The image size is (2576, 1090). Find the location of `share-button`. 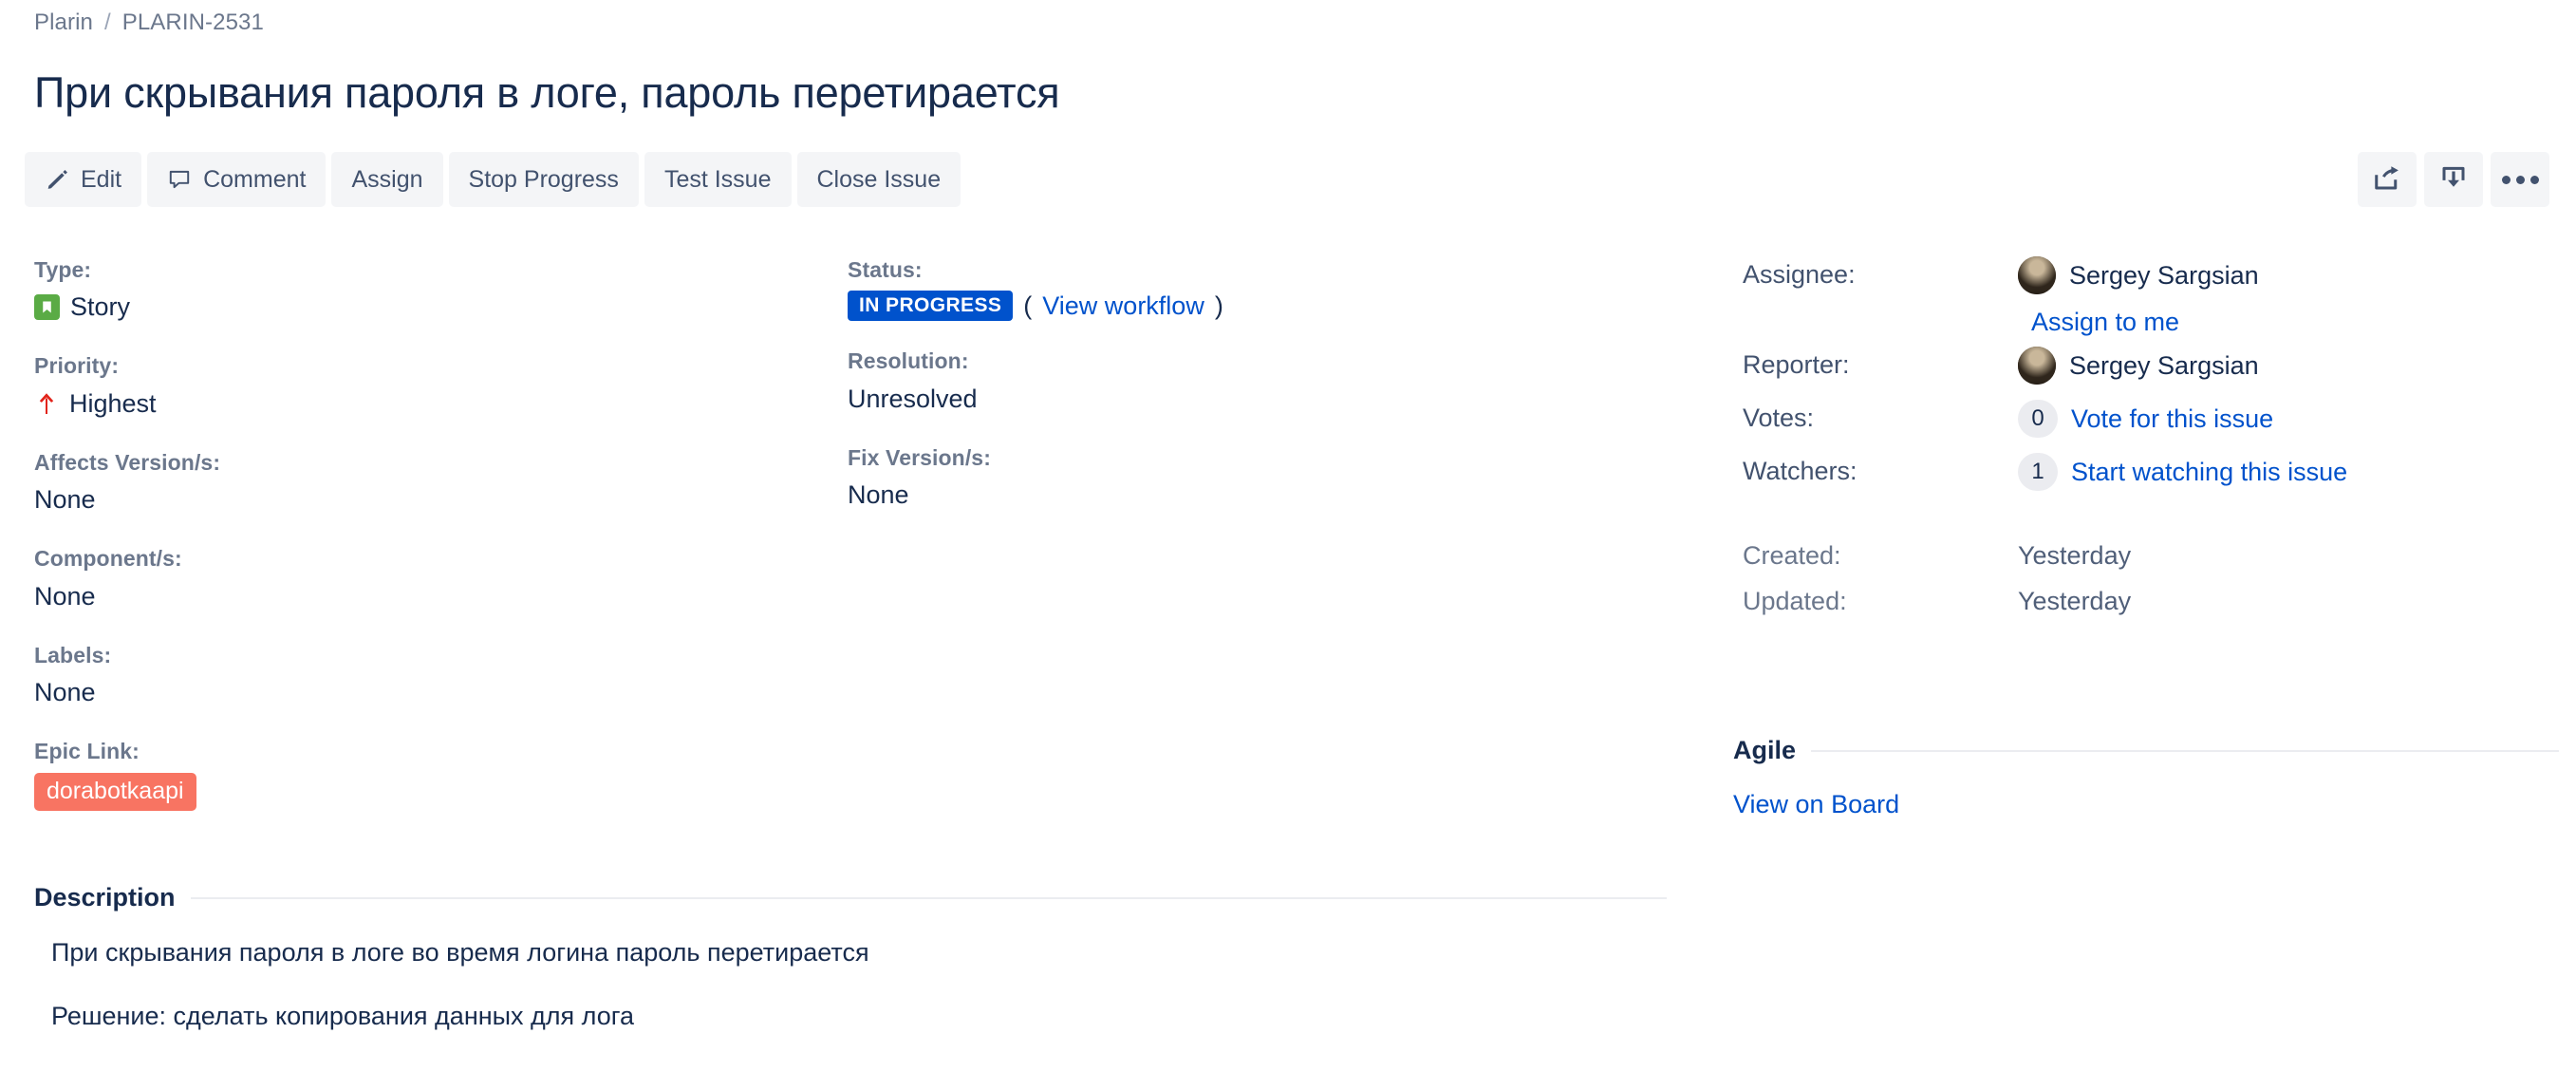

share-button is located at coordinates (2387, 179).